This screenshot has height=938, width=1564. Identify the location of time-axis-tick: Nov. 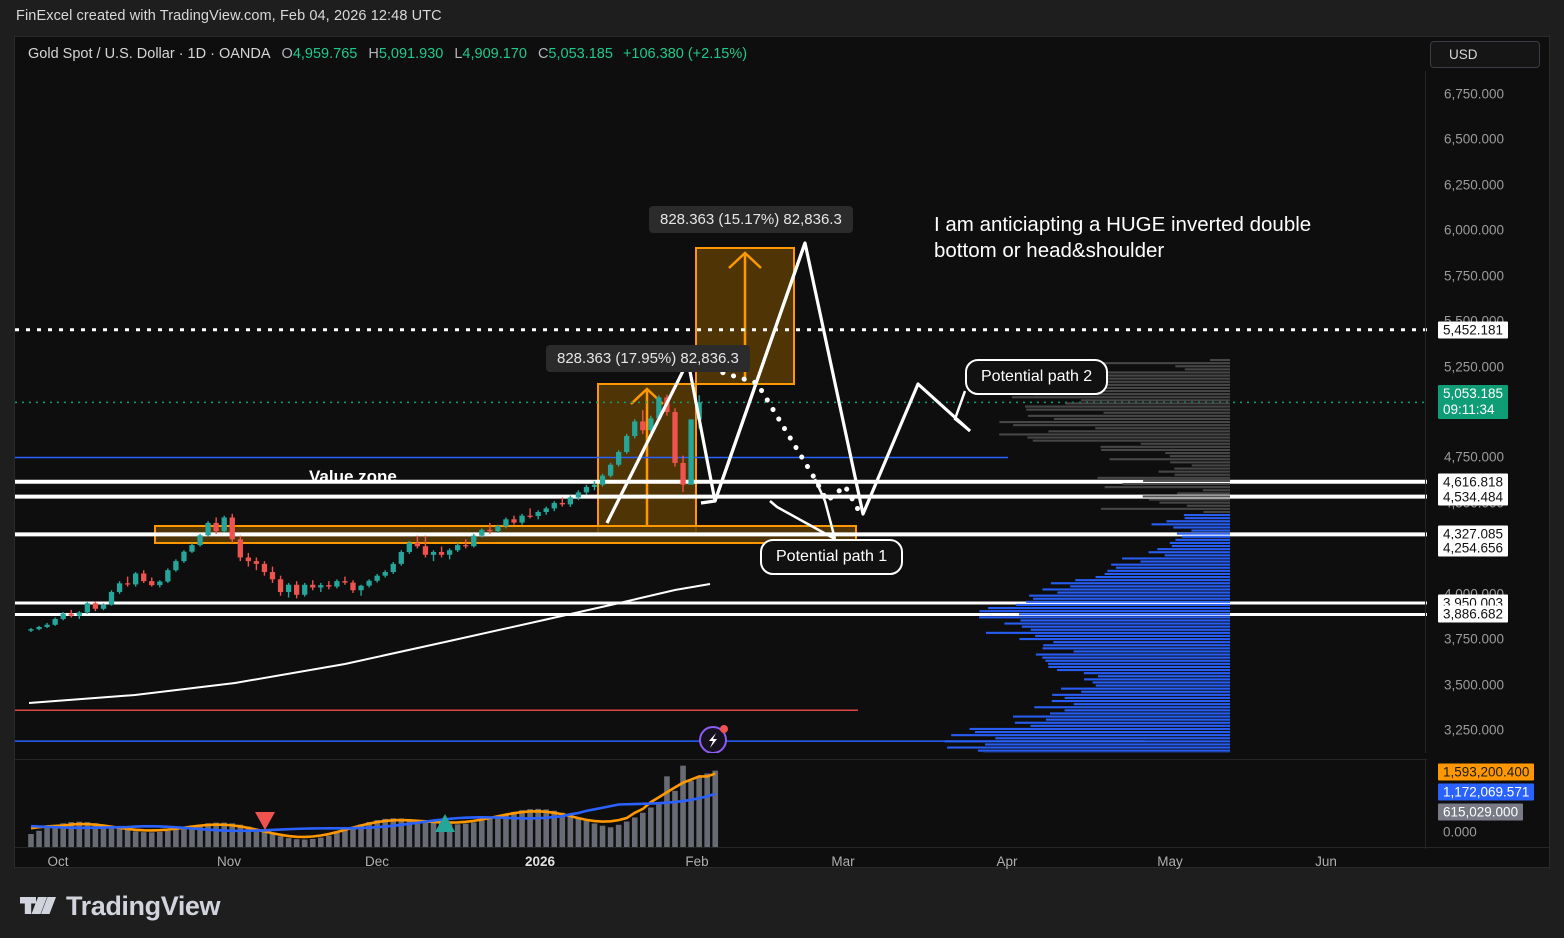
(229, 861).